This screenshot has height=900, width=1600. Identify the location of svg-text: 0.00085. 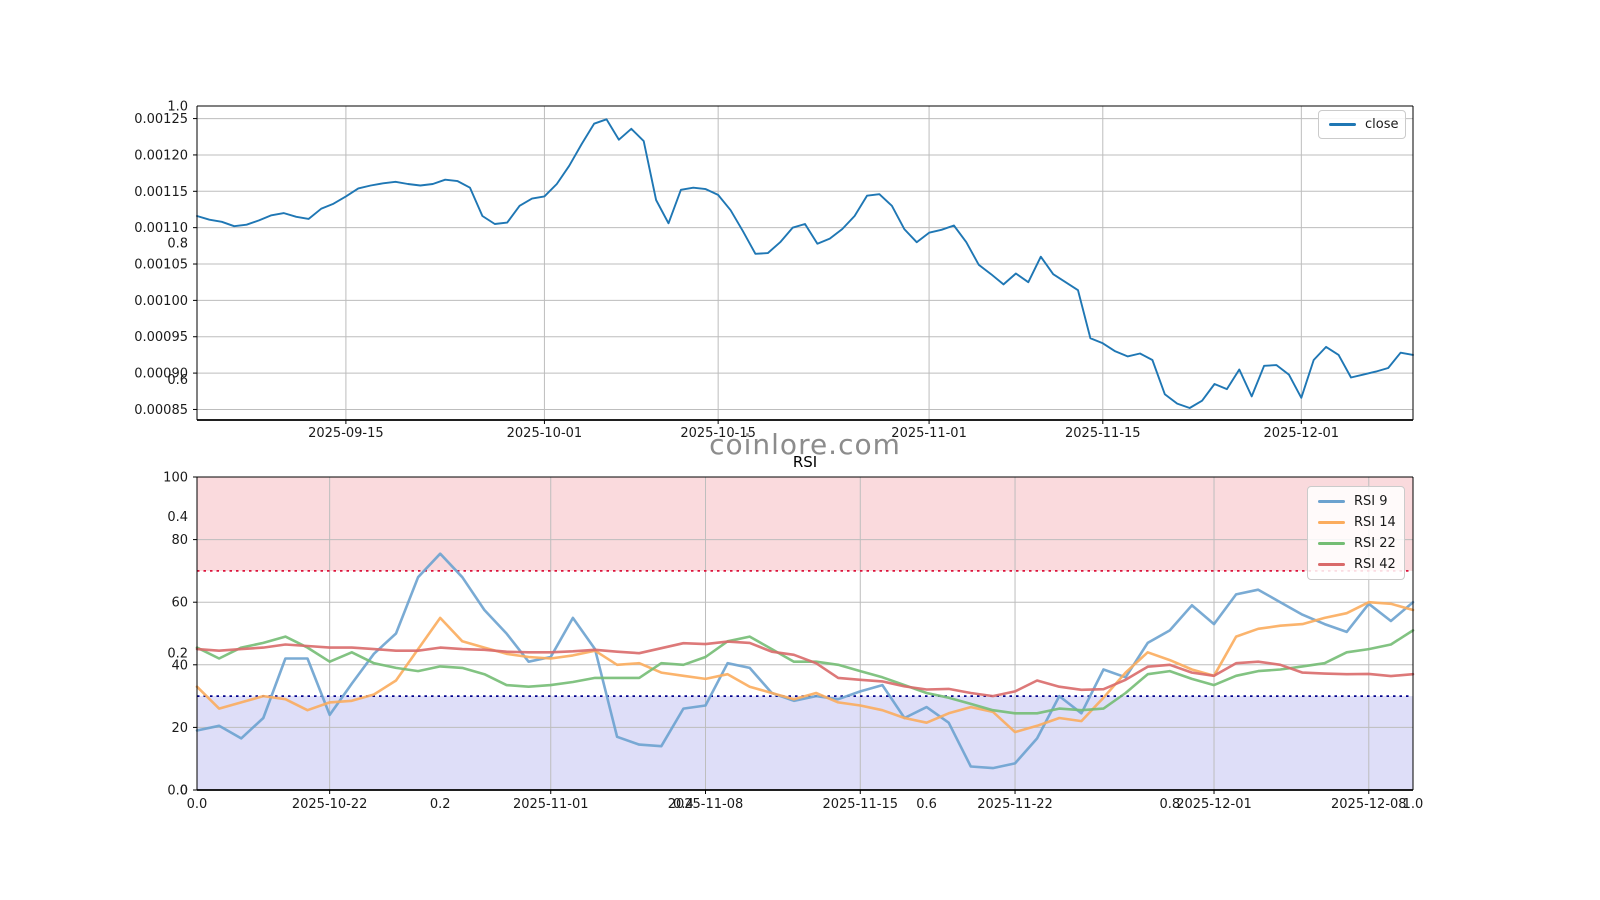
(161, 410).